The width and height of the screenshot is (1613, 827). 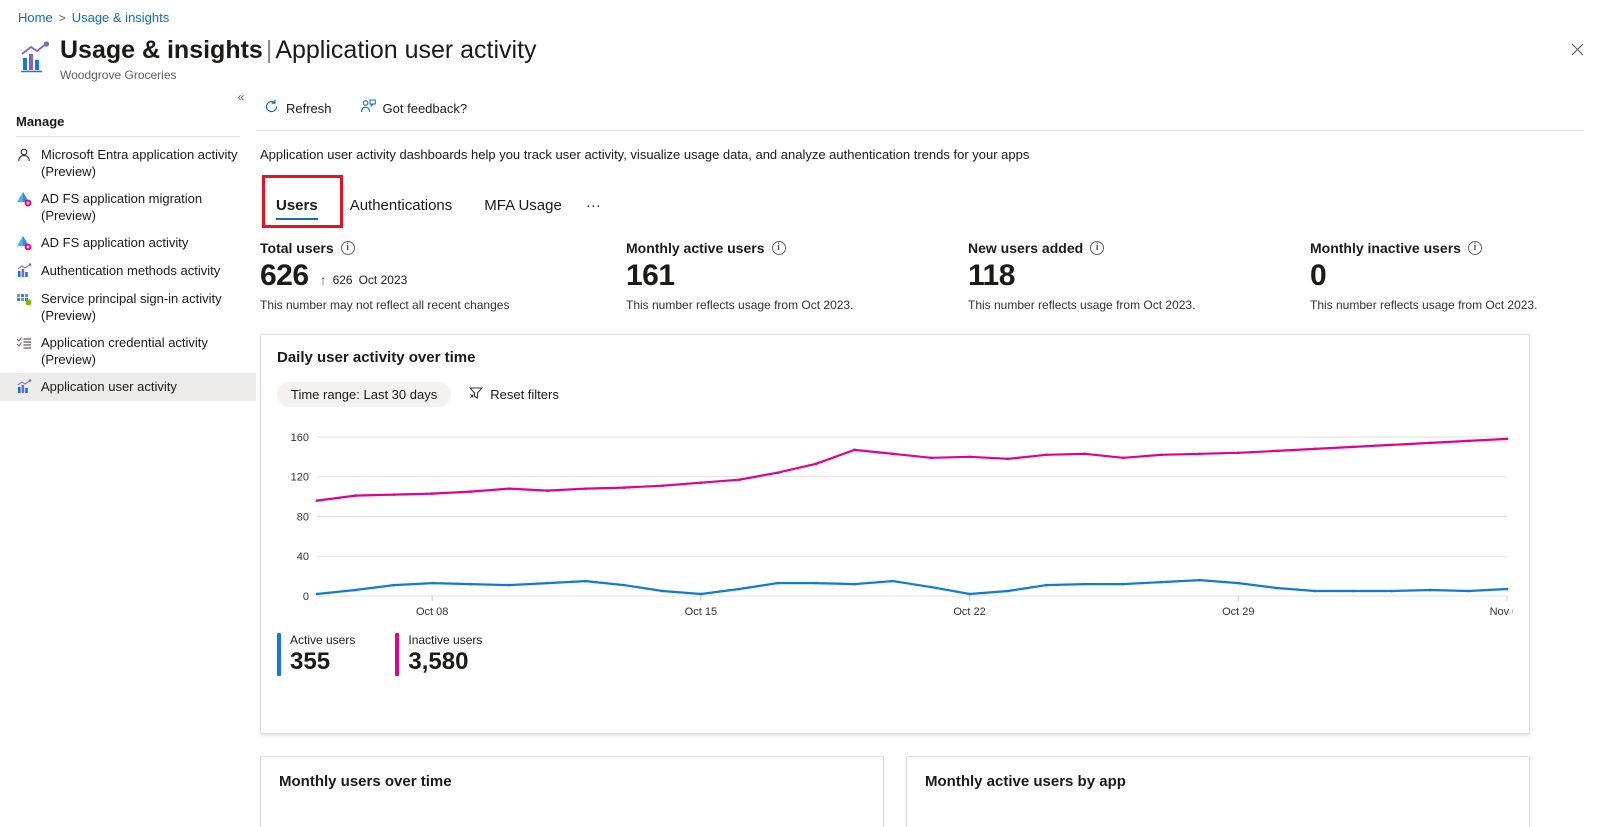 I want to click on legend-label: Inactive users, so click(x=445, y=640).